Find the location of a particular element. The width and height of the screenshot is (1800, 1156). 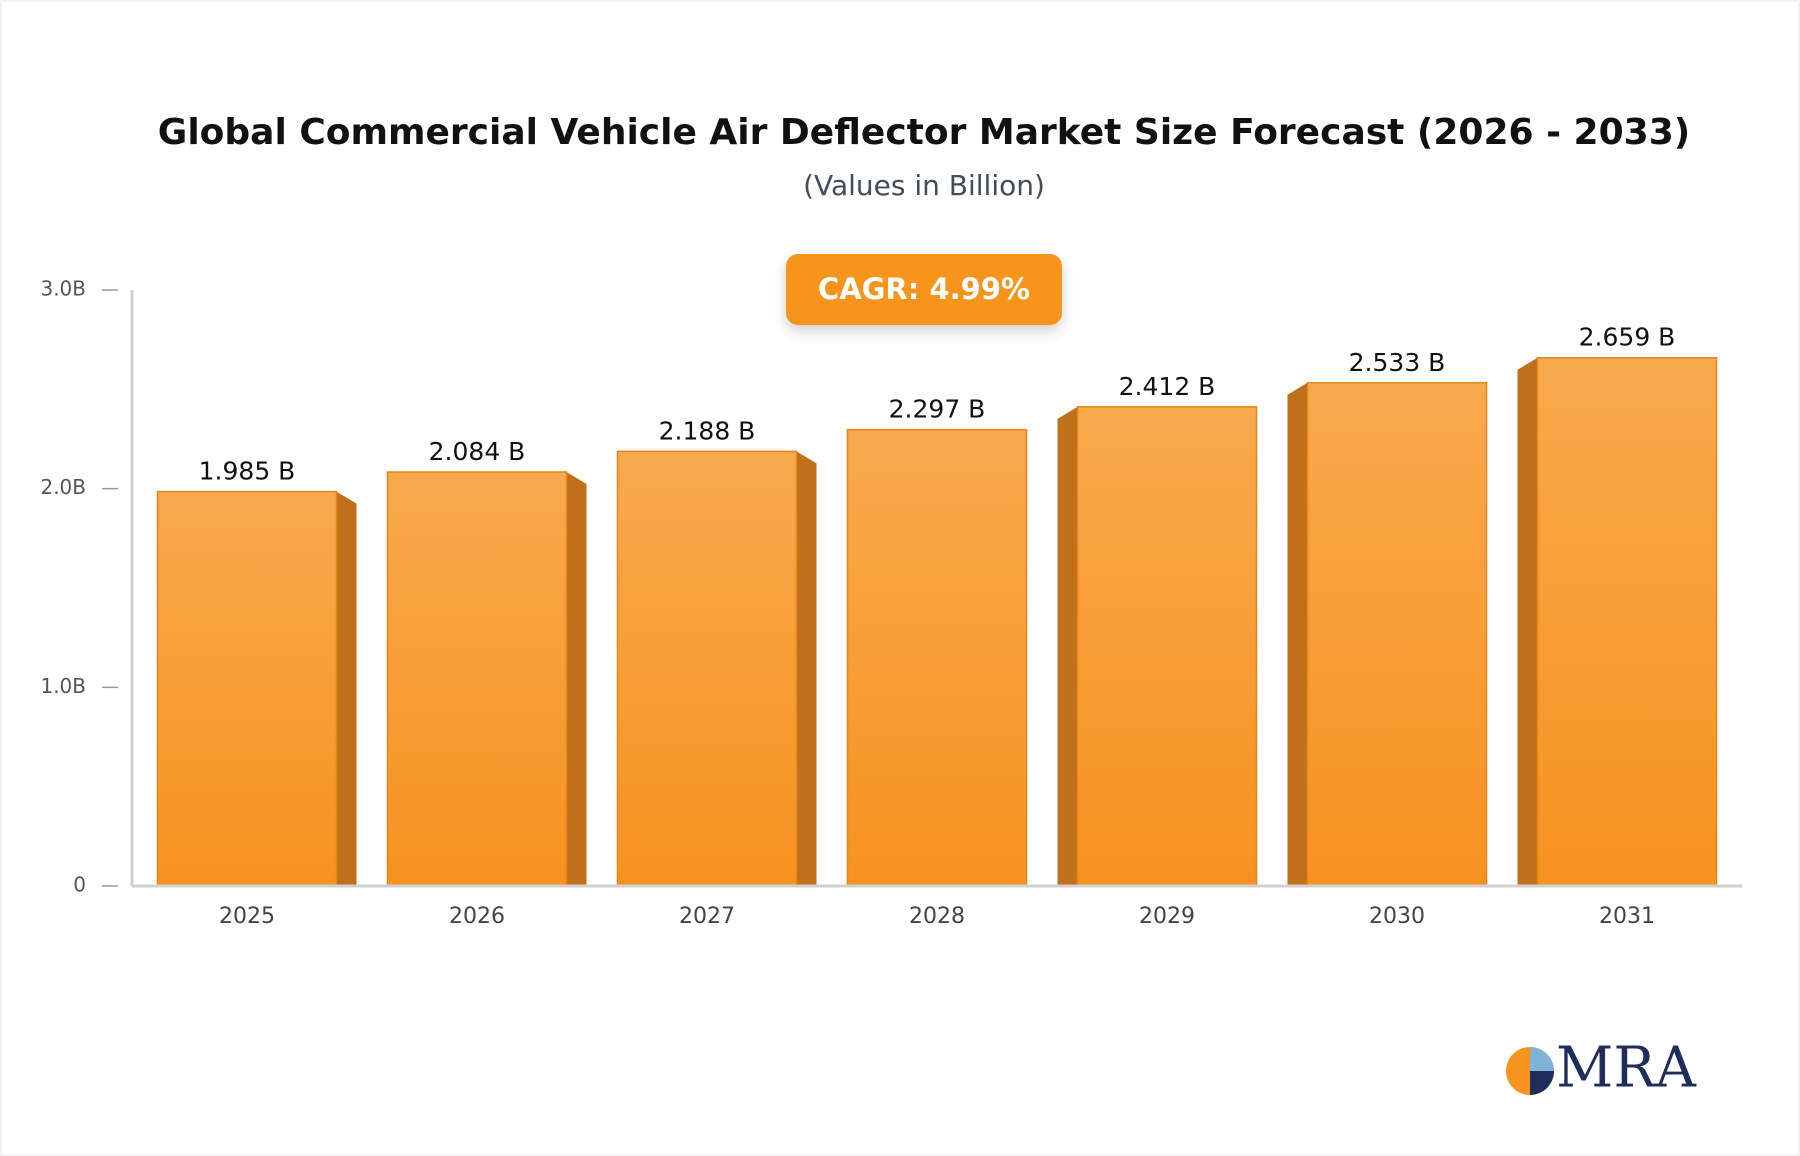

value-label: 2.659 B is located at coordinates (1627, 337).